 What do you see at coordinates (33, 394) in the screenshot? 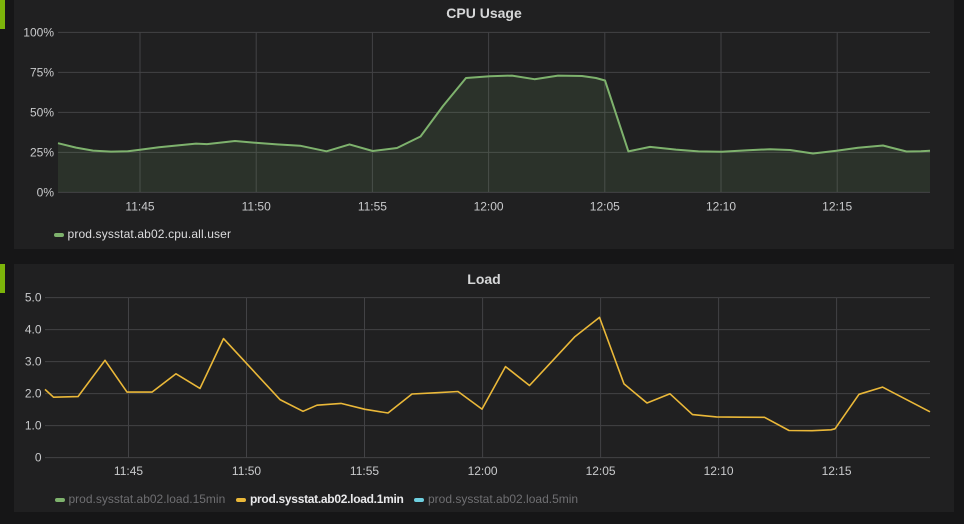
I see `svg-text: 2.0` at bounding box center [33, 394].